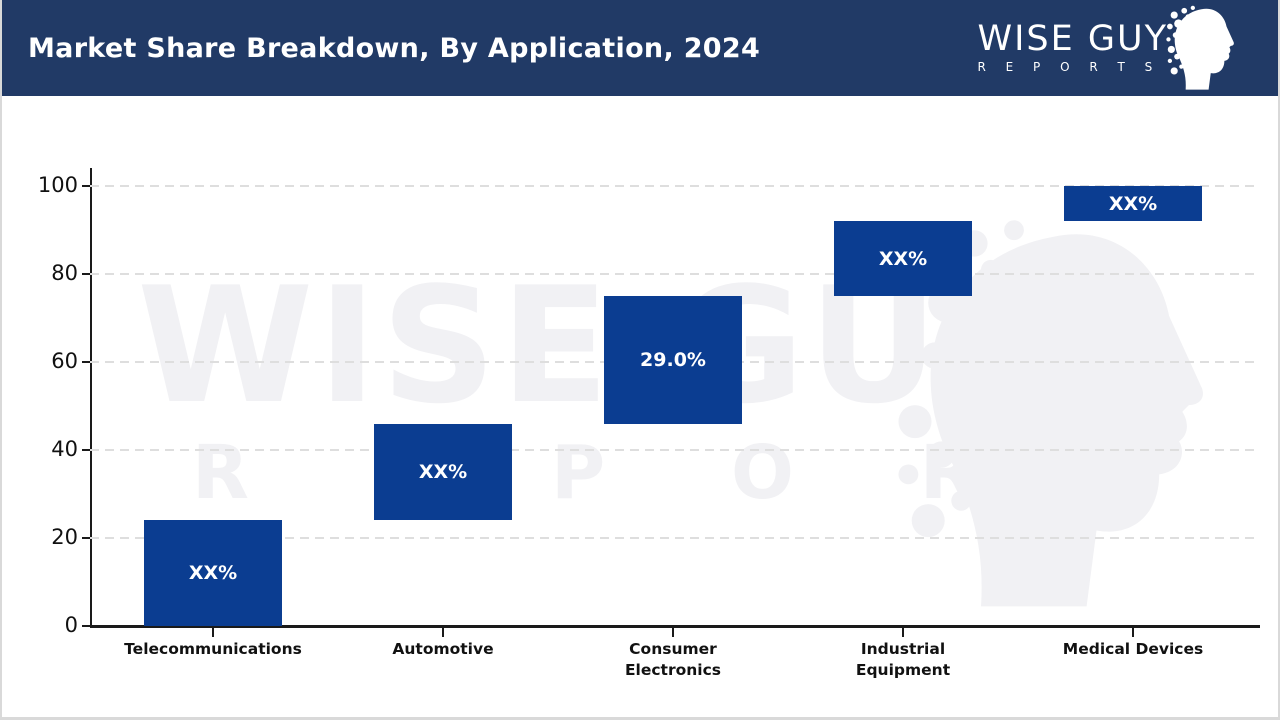  I want to click on bar-3: 29.0%, so click(673, 360).